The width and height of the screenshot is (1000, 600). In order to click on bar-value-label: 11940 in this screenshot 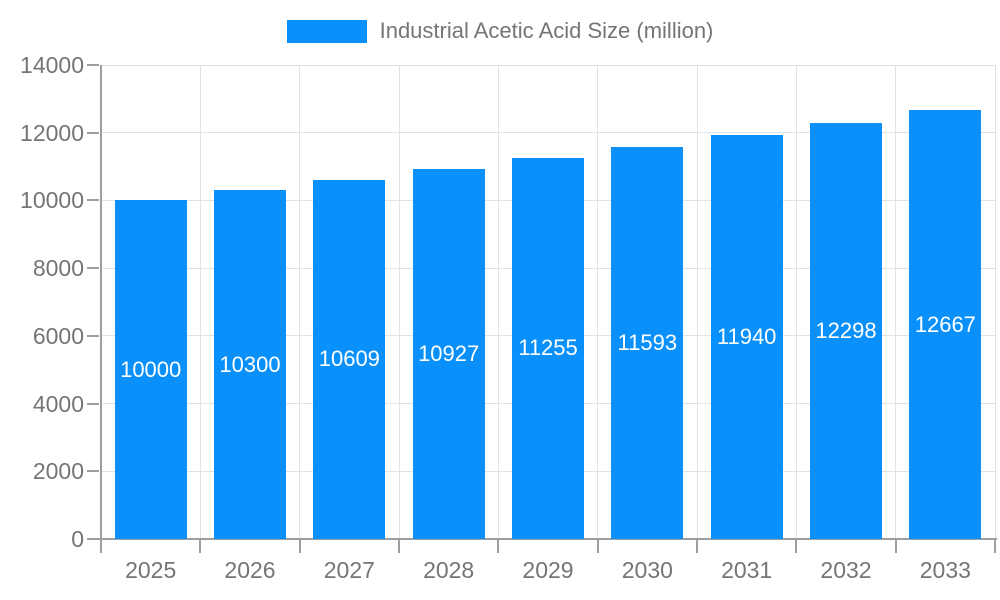, I will do `click(746, 336)`.